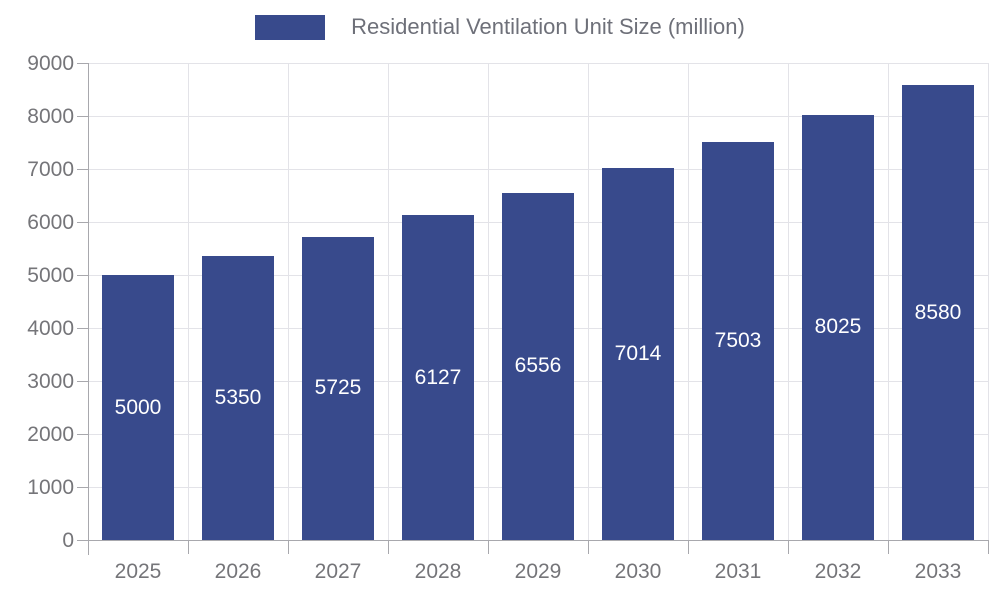  Describe the element at coordinates (50, 487) in the screenshot. I see `y-axis-tick-label: 1000` at that location.